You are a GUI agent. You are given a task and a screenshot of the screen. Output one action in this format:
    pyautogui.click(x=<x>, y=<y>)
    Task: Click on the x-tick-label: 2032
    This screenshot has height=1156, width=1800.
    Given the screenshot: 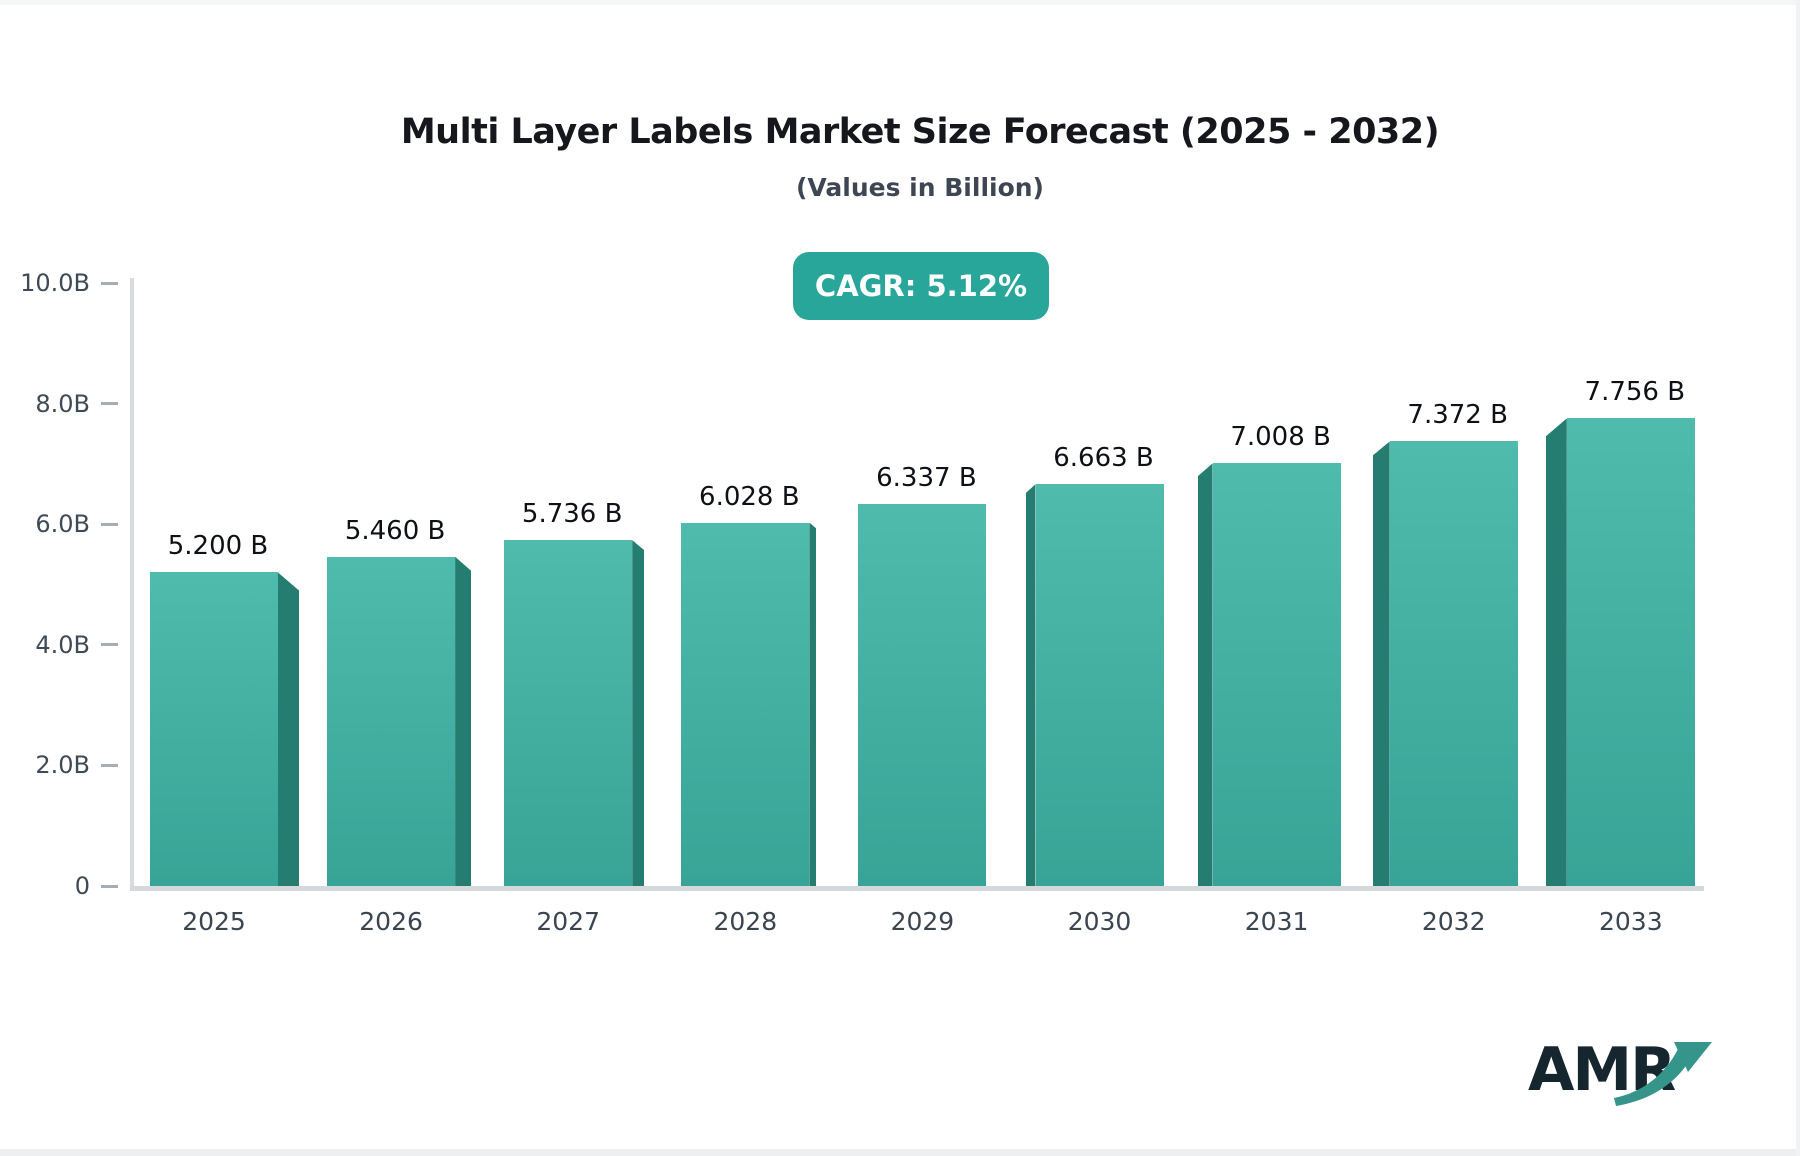 What is the action you would take?
    pyautogui.click(x=1453, y=921)
    